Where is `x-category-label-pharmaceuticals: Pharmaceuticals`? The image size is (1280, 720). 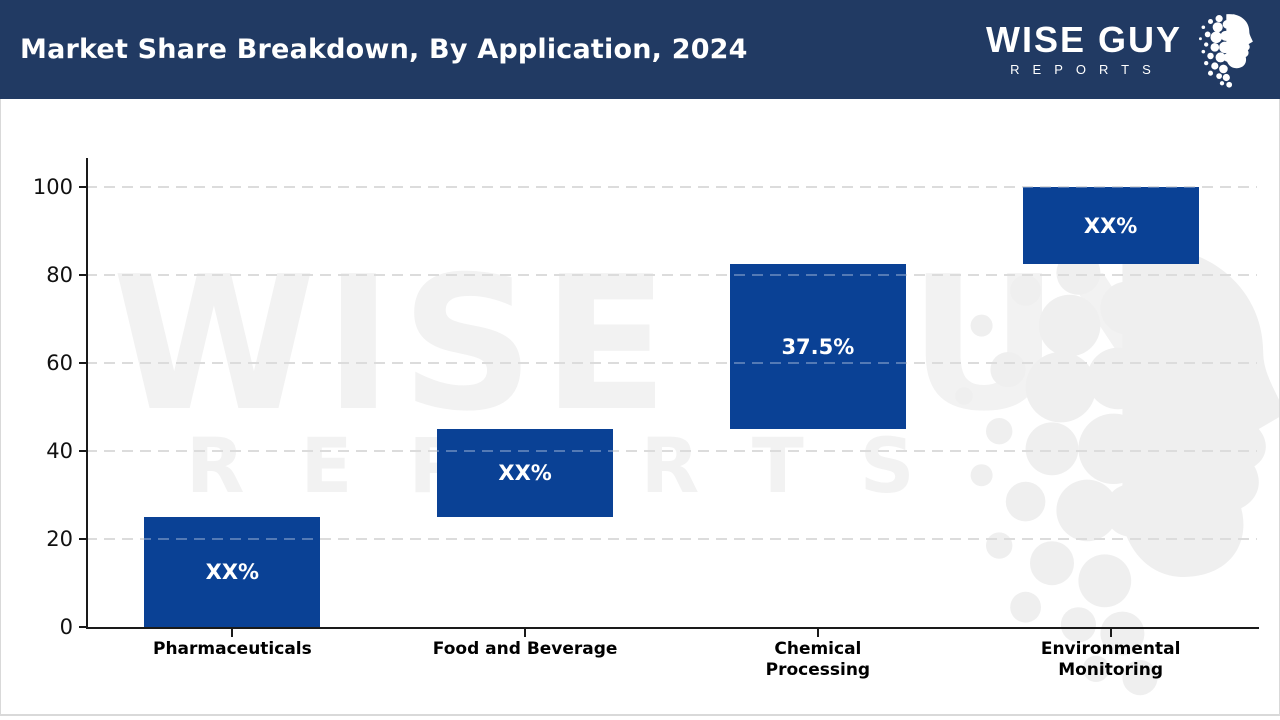 x-category-label-pharmaceuticals: Pharmaceuticals is located at coordinates (232, 649).